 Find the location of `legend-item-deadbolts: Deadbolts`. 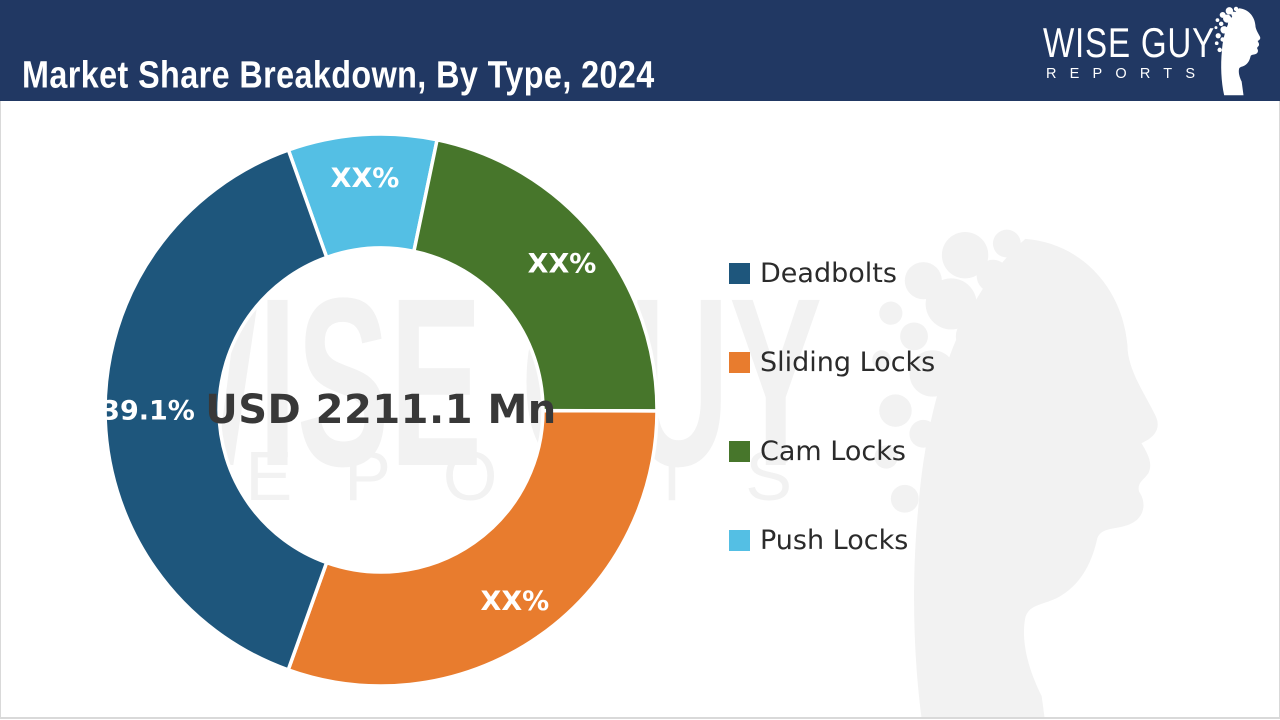

legend-item-deadbolts: Deadbolts is located at coordinates (832, 273).